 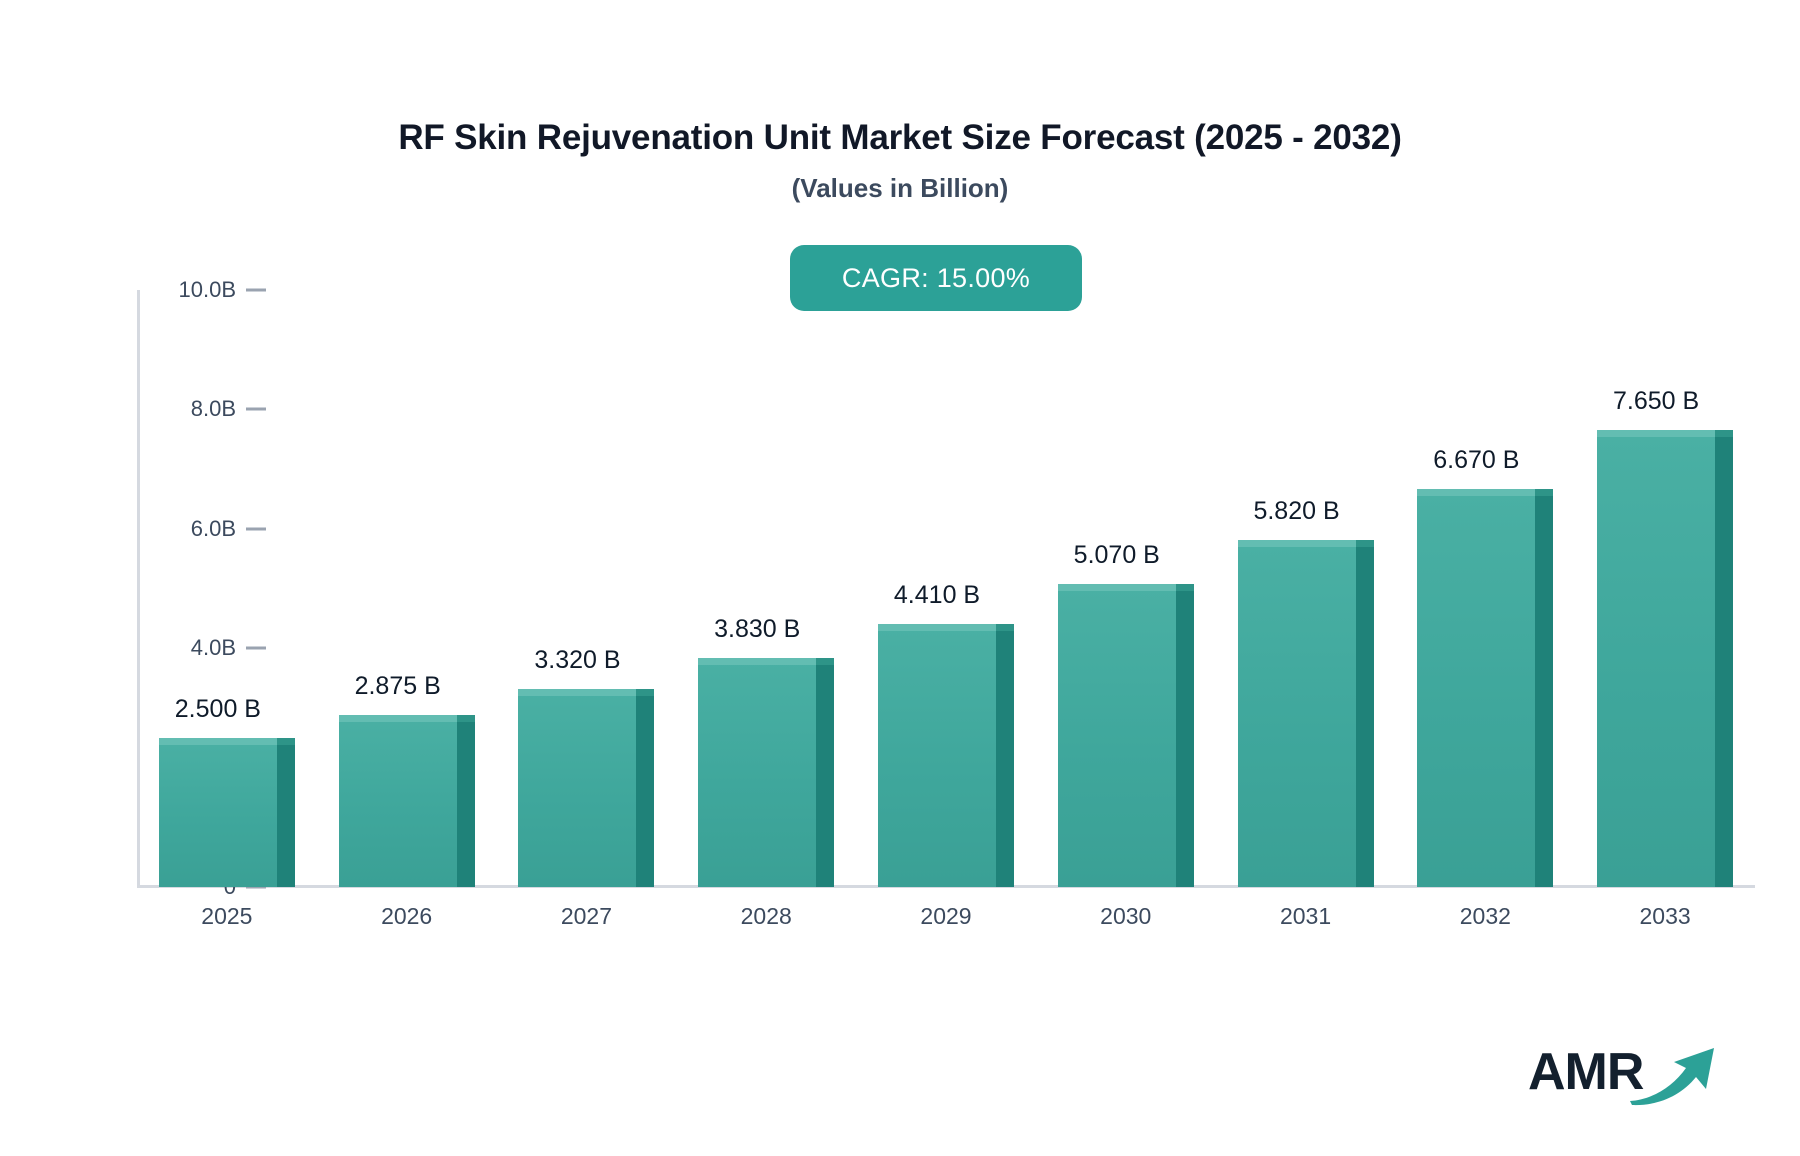 I want to click on x-axis-label: 2027, so click(x=586, y=916).